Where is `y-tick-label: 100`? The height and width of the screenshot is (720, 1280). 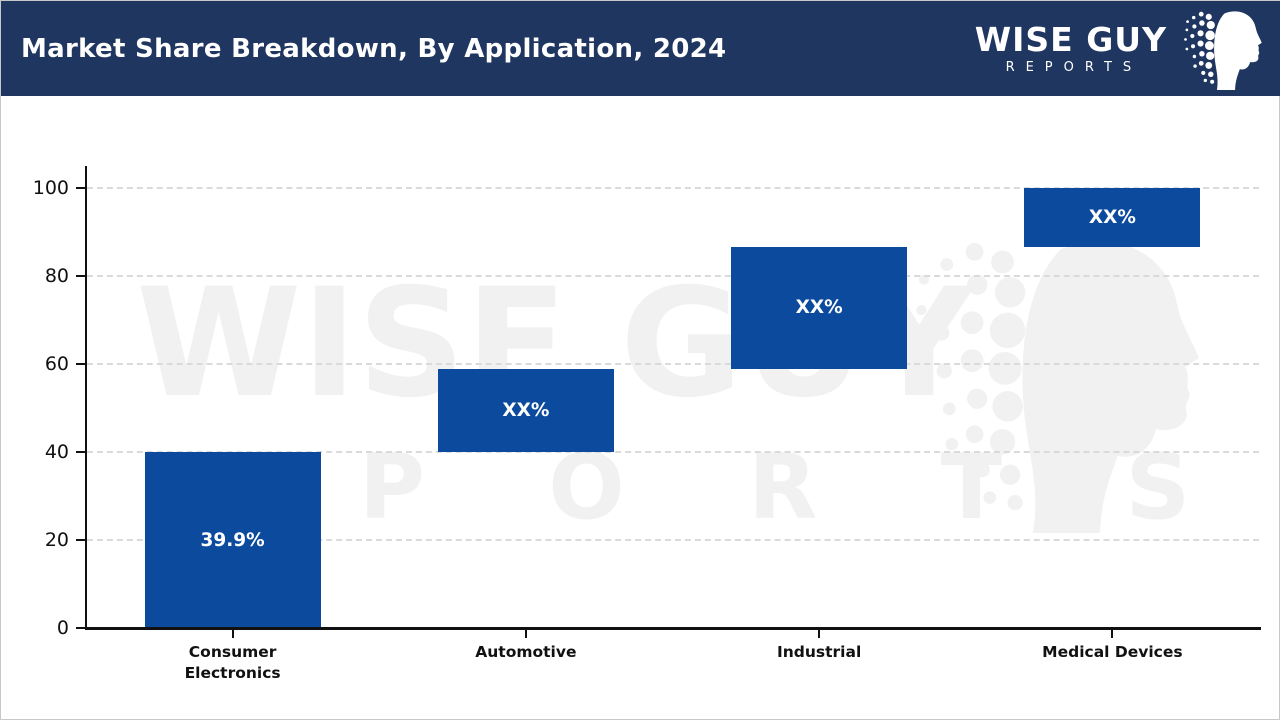
y-tick-label: 100 is located at coordinates (50, 188).